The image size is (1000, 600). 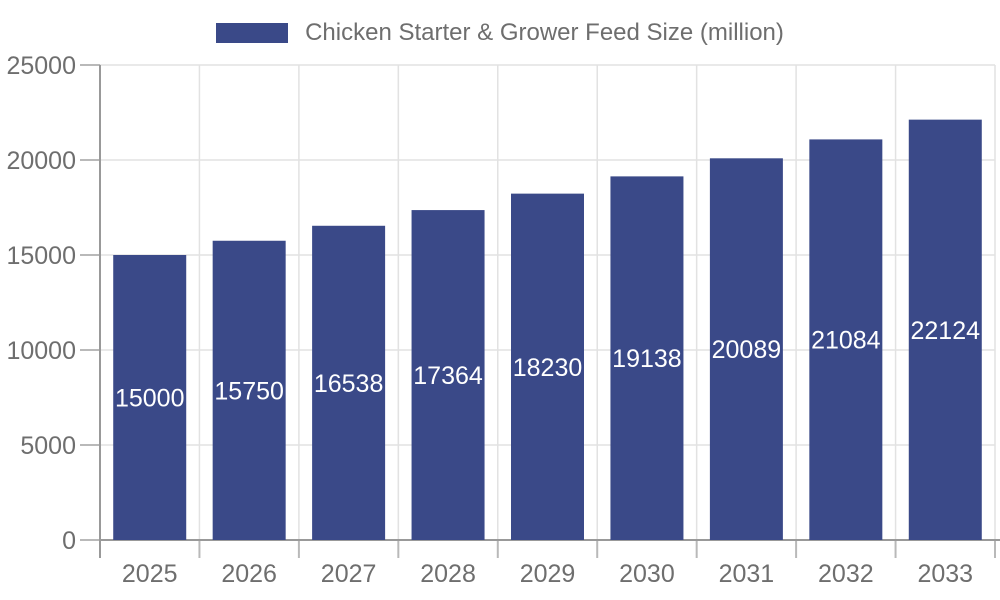 I want to click on bar-value-label: 22124, so click(x=946, y=331).